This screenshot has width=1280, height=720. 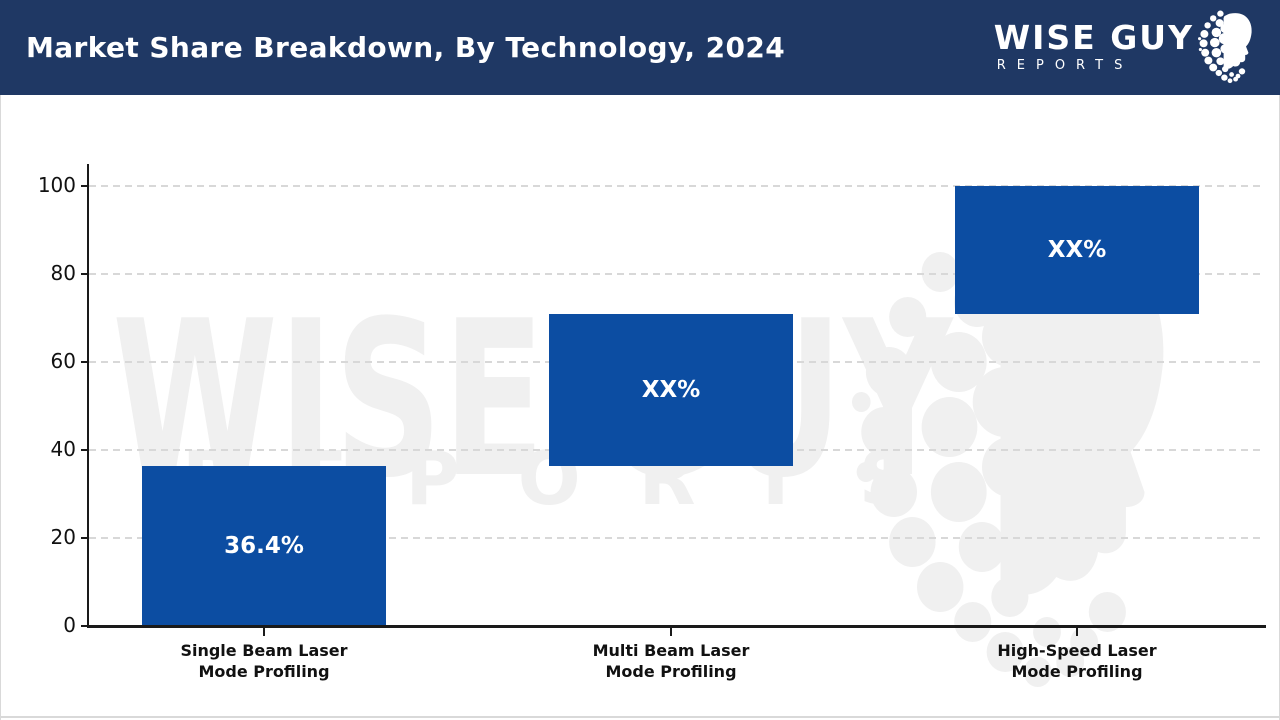 What do you see at coordinates (1093, 37) in the screenshot?
I see `logo-wordmark: WISE GUY` at bounding box center [1093, 37].